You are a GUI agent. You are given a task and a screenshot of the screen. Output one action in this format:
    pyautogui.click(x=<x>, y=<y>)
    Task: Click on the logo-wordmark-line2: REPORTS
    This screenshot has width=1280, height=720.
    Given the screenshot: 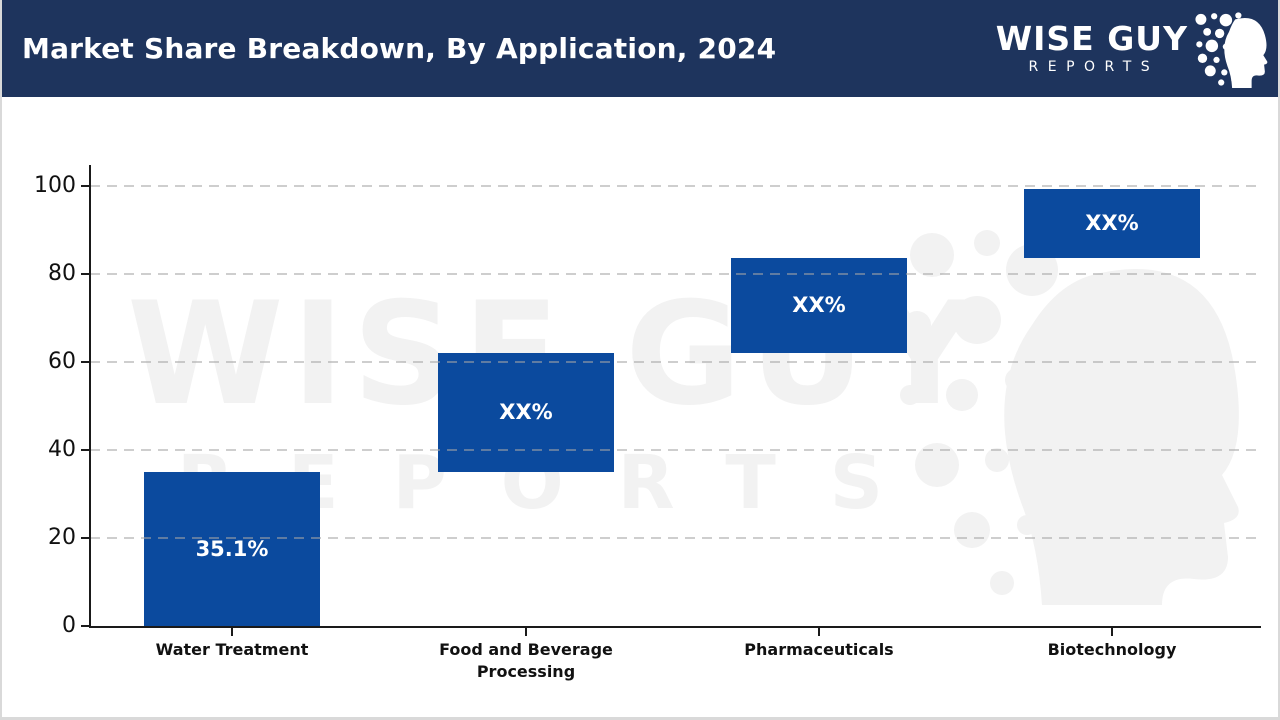 What is the action you would take?
    pyautogui.click(x=1094, y=66)
    